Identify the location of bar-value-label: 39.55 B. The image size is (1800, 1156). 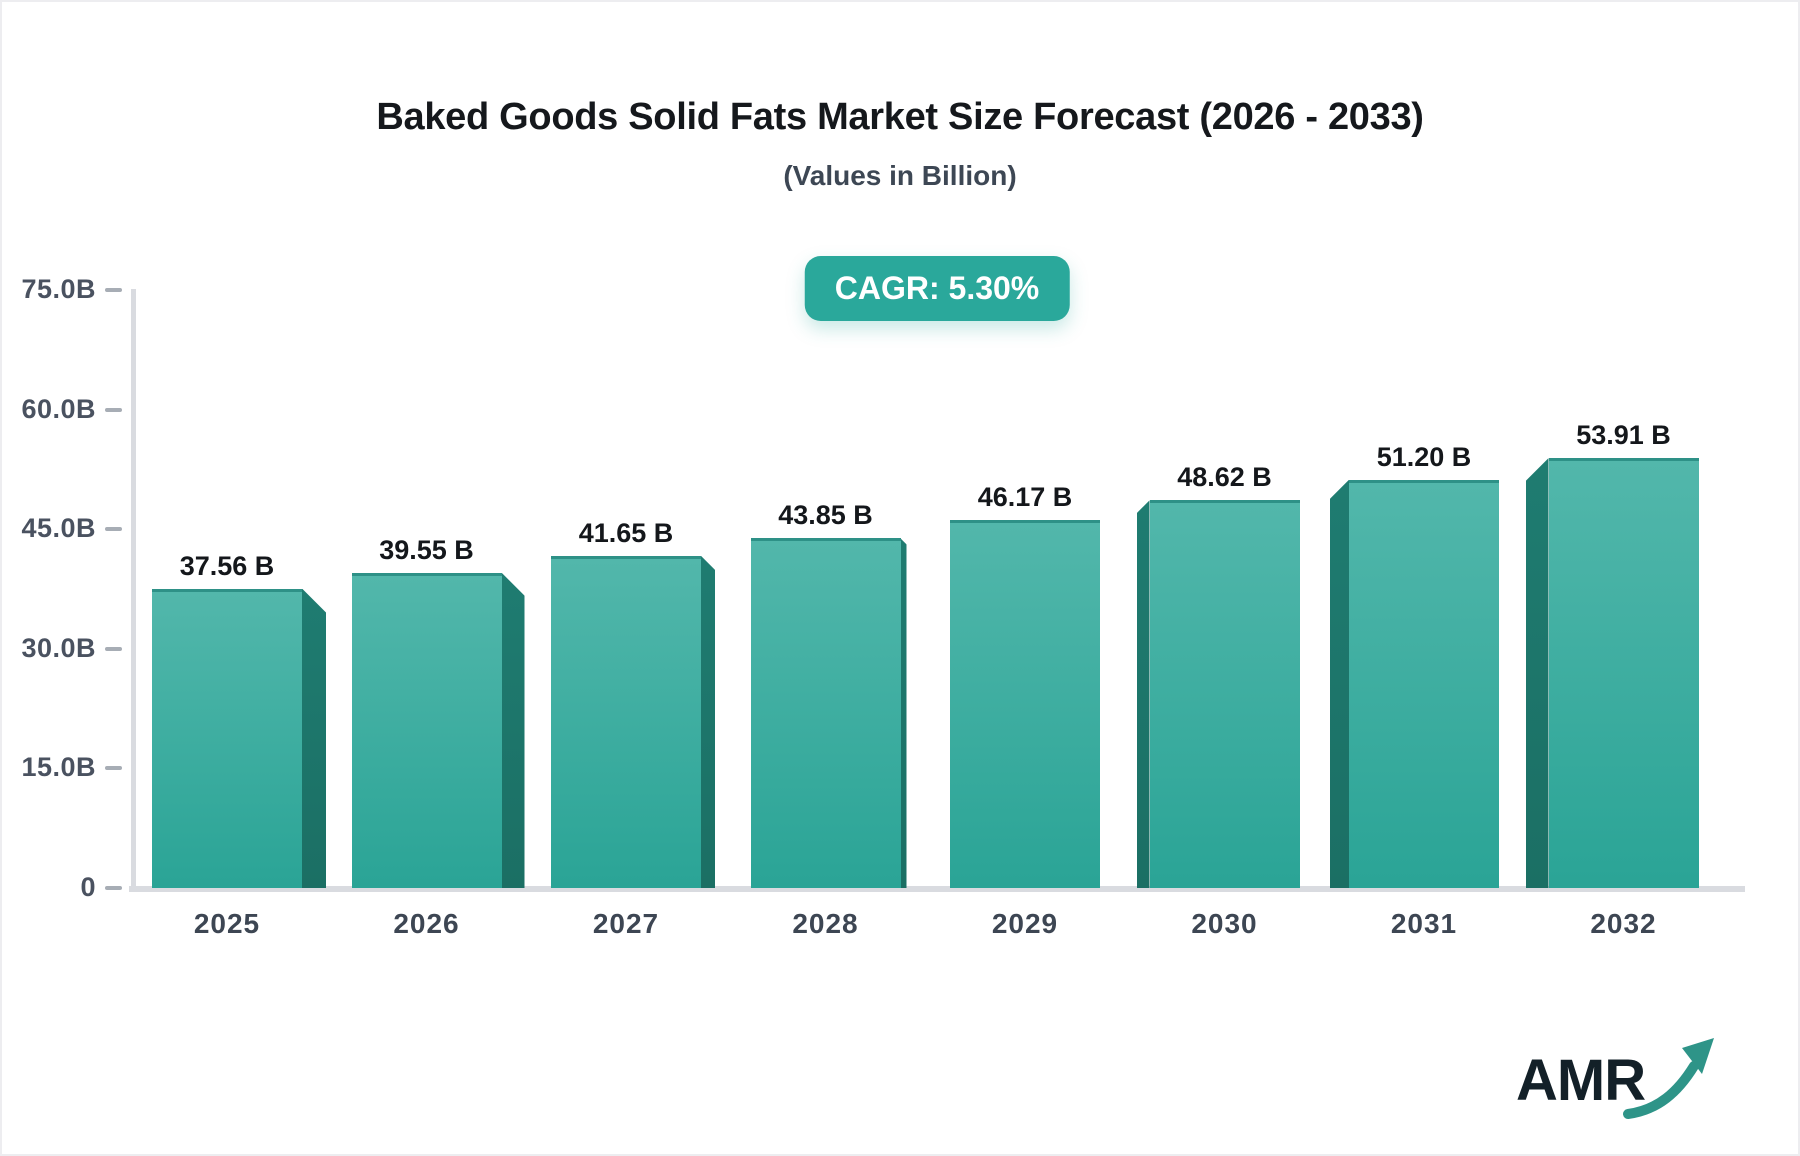
(426, 549).